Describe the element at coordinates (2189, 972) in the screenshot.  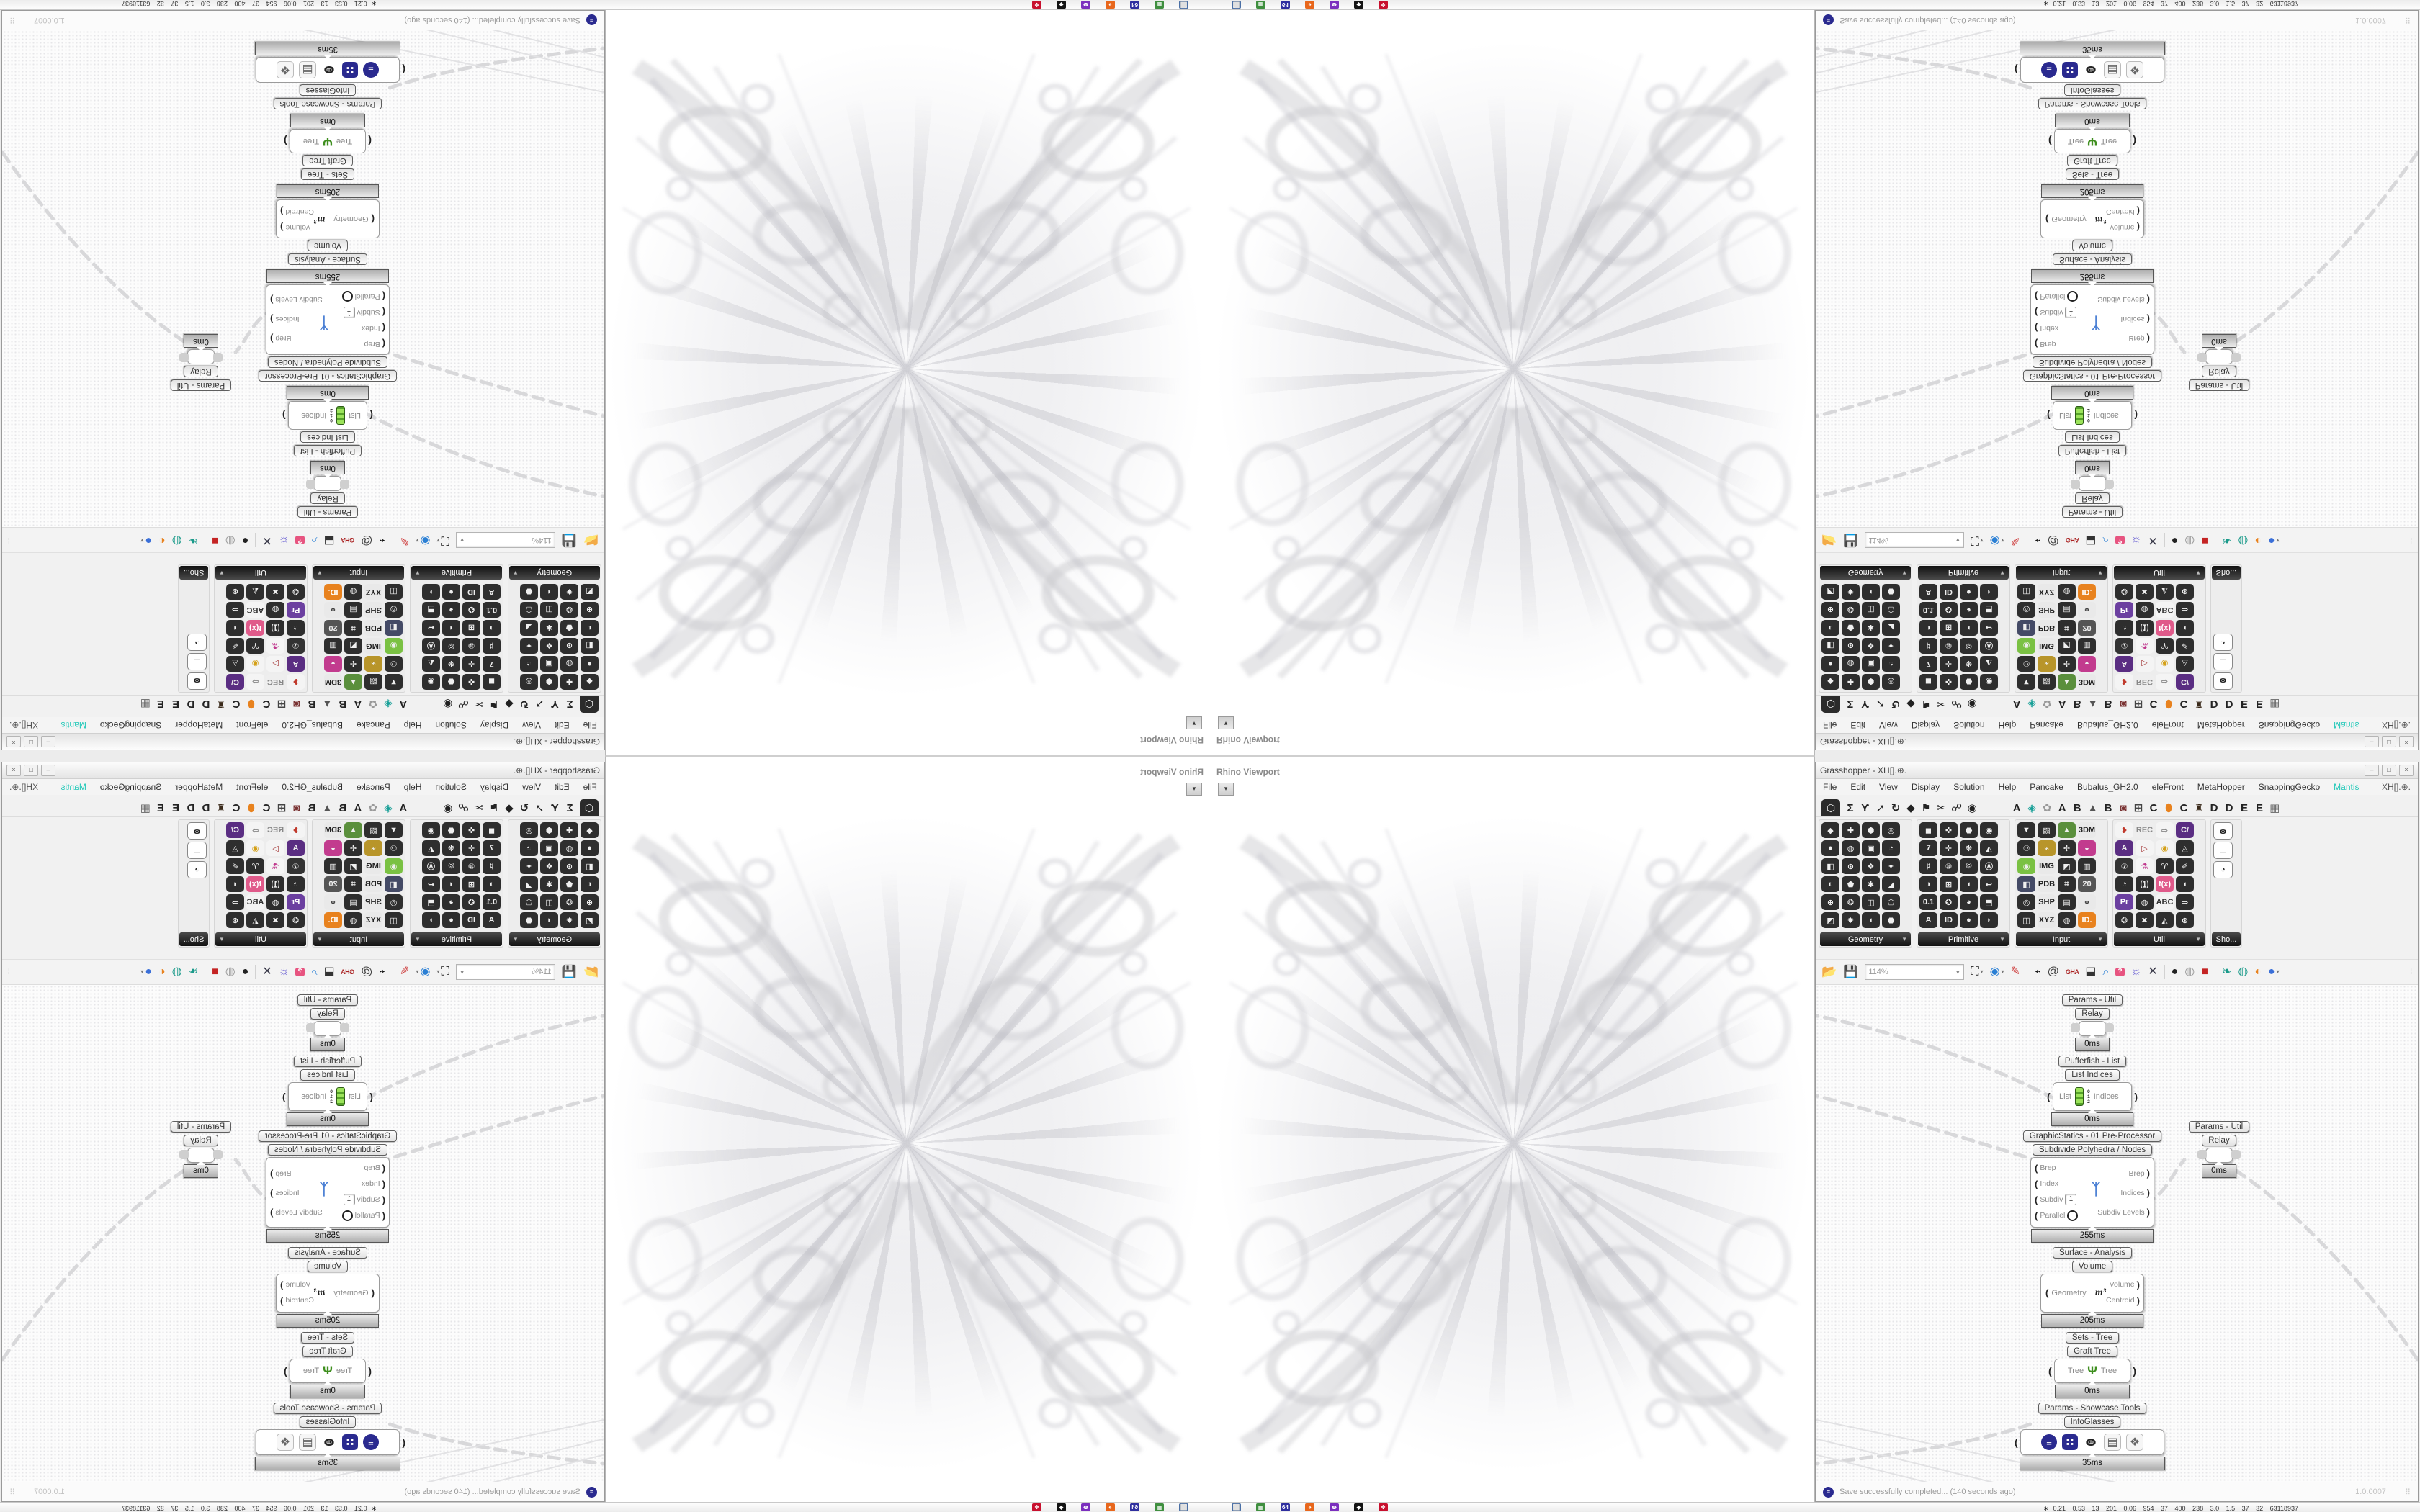
I see `torus-icon: ◍` at that location.